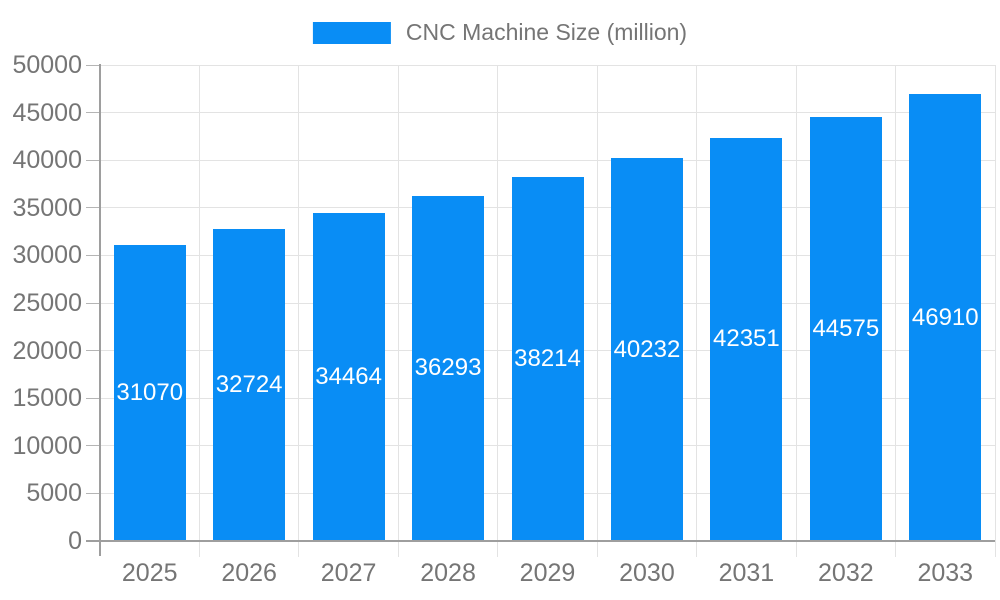  I want to click on bar-value-label: 38214, so click(547, 359).